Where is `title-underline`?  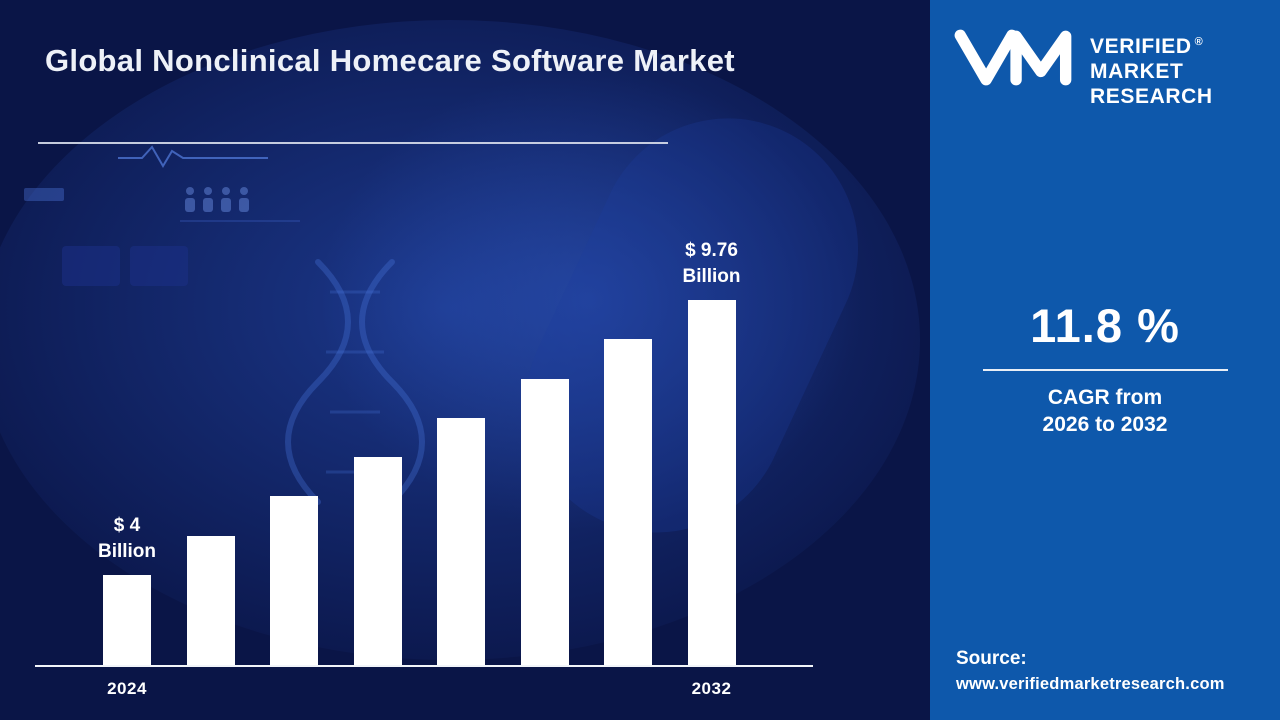 title-underline is located at coordinates (353, 143).